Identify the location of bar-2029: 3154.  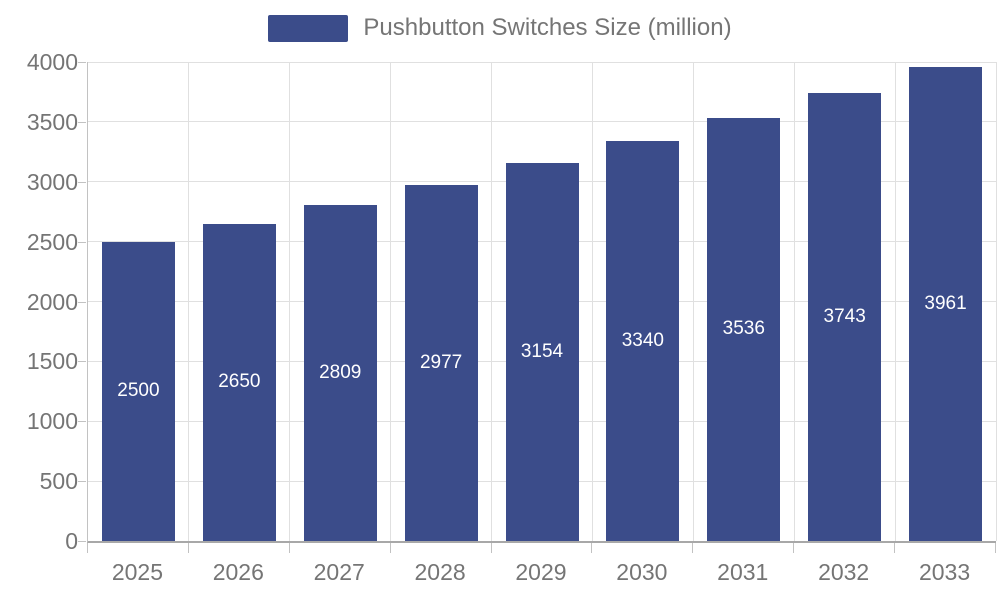
(542, 352).